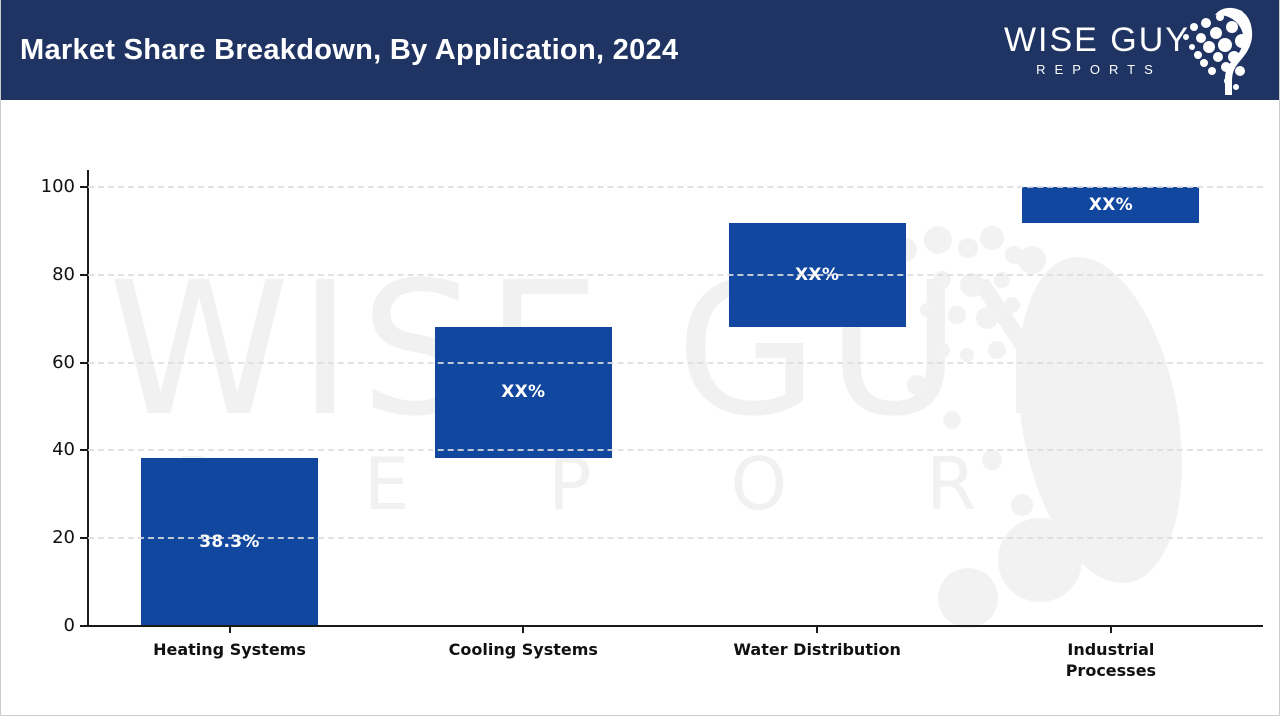 This screenshot has width=1280, height=720. Describe the element at coordinates (63, 362) in the screenshot. I see `y-tick-label: 60` at that location.